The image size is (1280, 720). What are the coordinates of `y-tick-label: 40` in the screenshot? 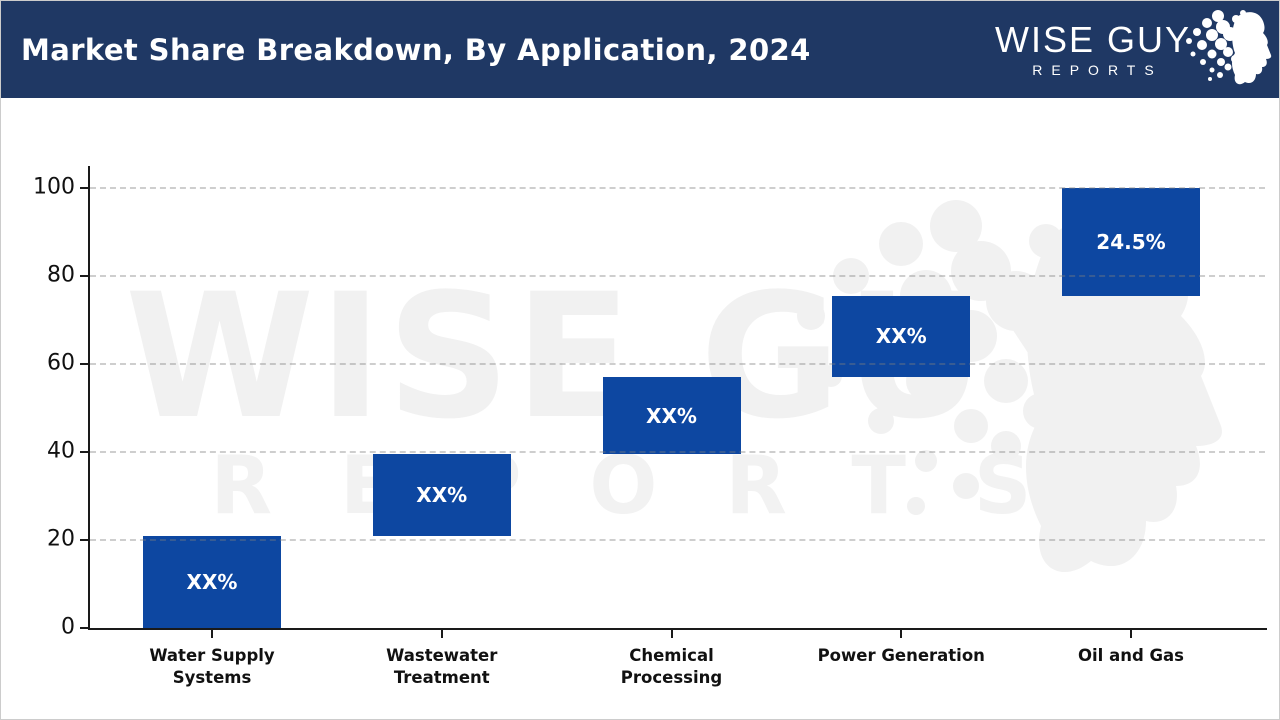 It's located at (61, 451).